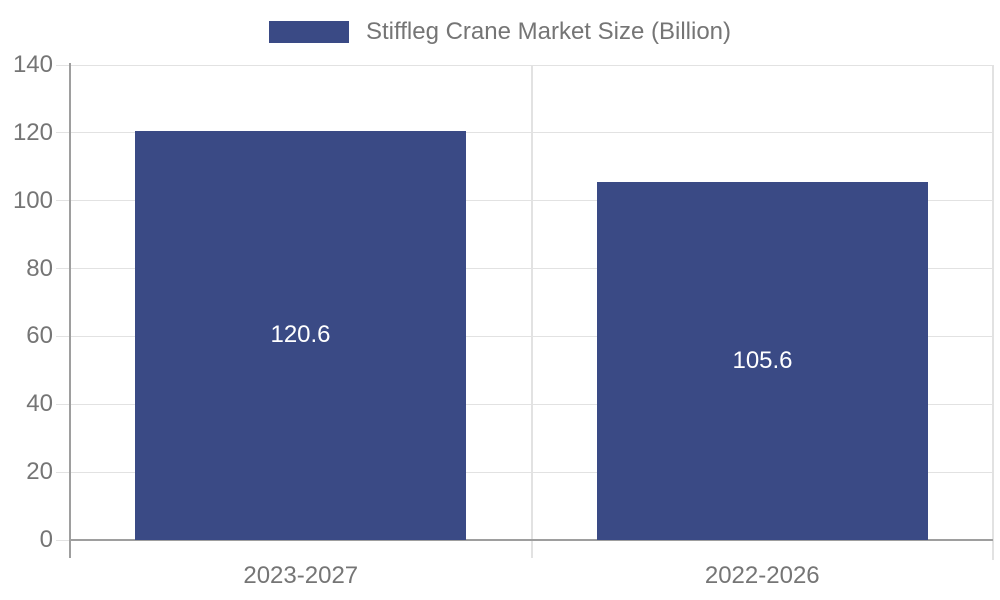 This screenshot has height=600, width=1000. I want to click on y-tick-label: 120, so click(32, 132).